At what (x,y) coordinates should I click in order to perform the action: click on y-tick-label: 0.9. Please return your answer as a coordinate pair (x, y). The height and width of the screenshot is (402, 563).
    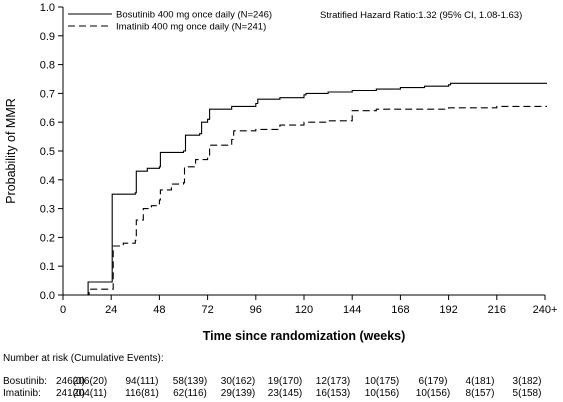
    Looking at the image, I should click on (47, 37).